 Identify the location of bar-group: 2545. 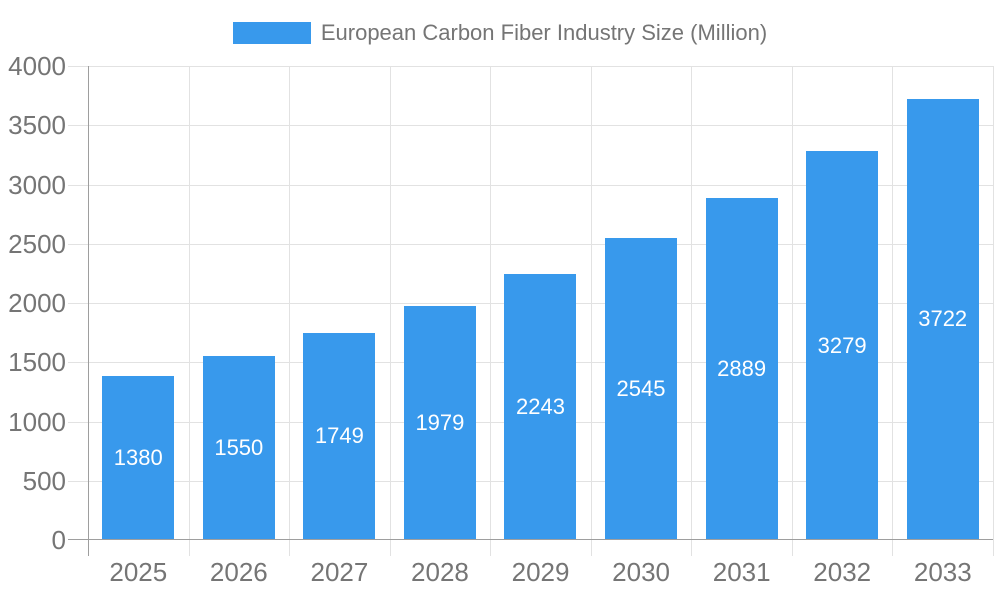
(641, 303).